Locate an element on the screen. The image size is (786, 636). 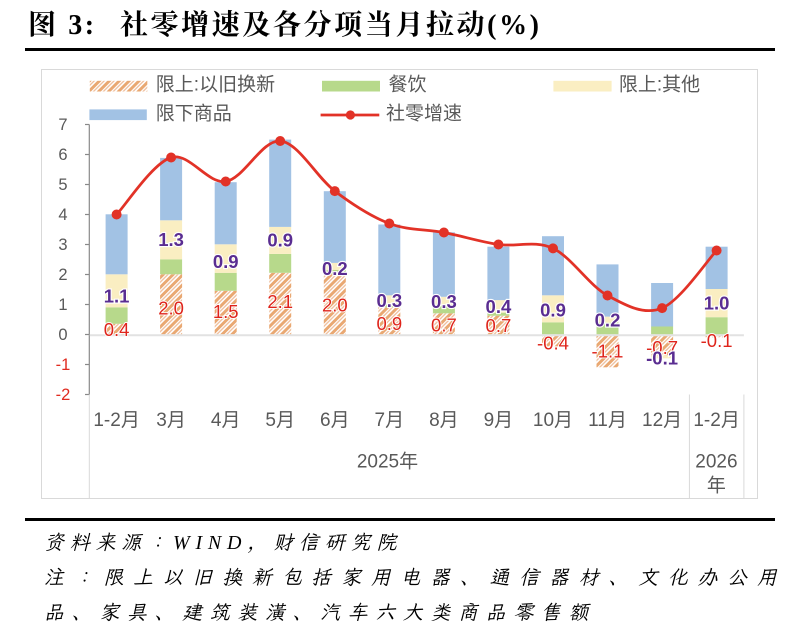
svg-text: 限上:以旧换新 is located at coordinates (215, 85).